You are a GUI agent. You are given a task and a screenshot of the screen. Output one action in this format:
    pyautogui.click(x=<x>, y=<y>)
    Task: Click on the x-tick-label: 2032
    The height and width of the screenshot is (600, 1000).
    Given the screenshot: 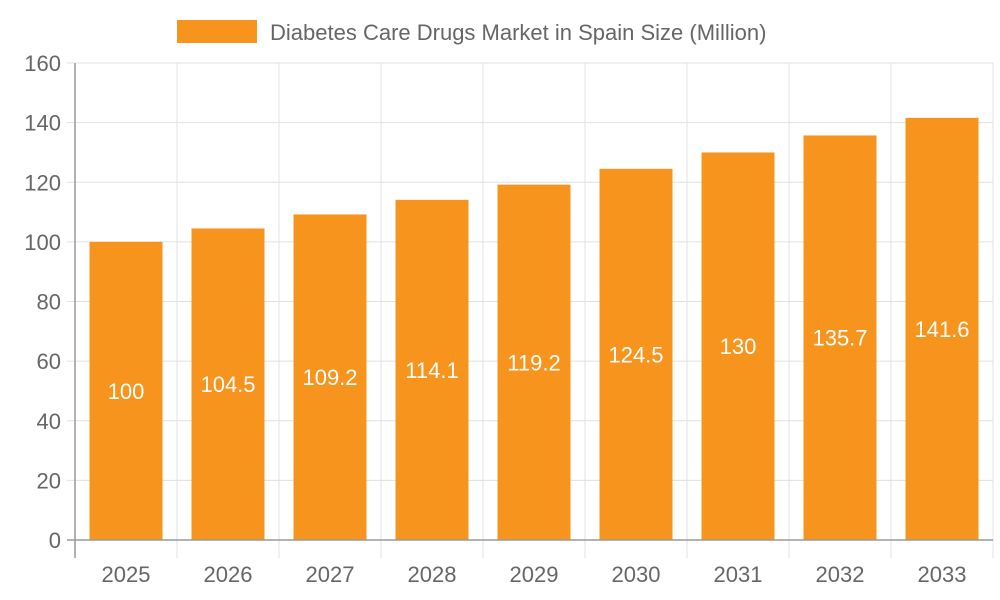 What is the action you would take?
    pyautogui.click(x=840, y=574)
    